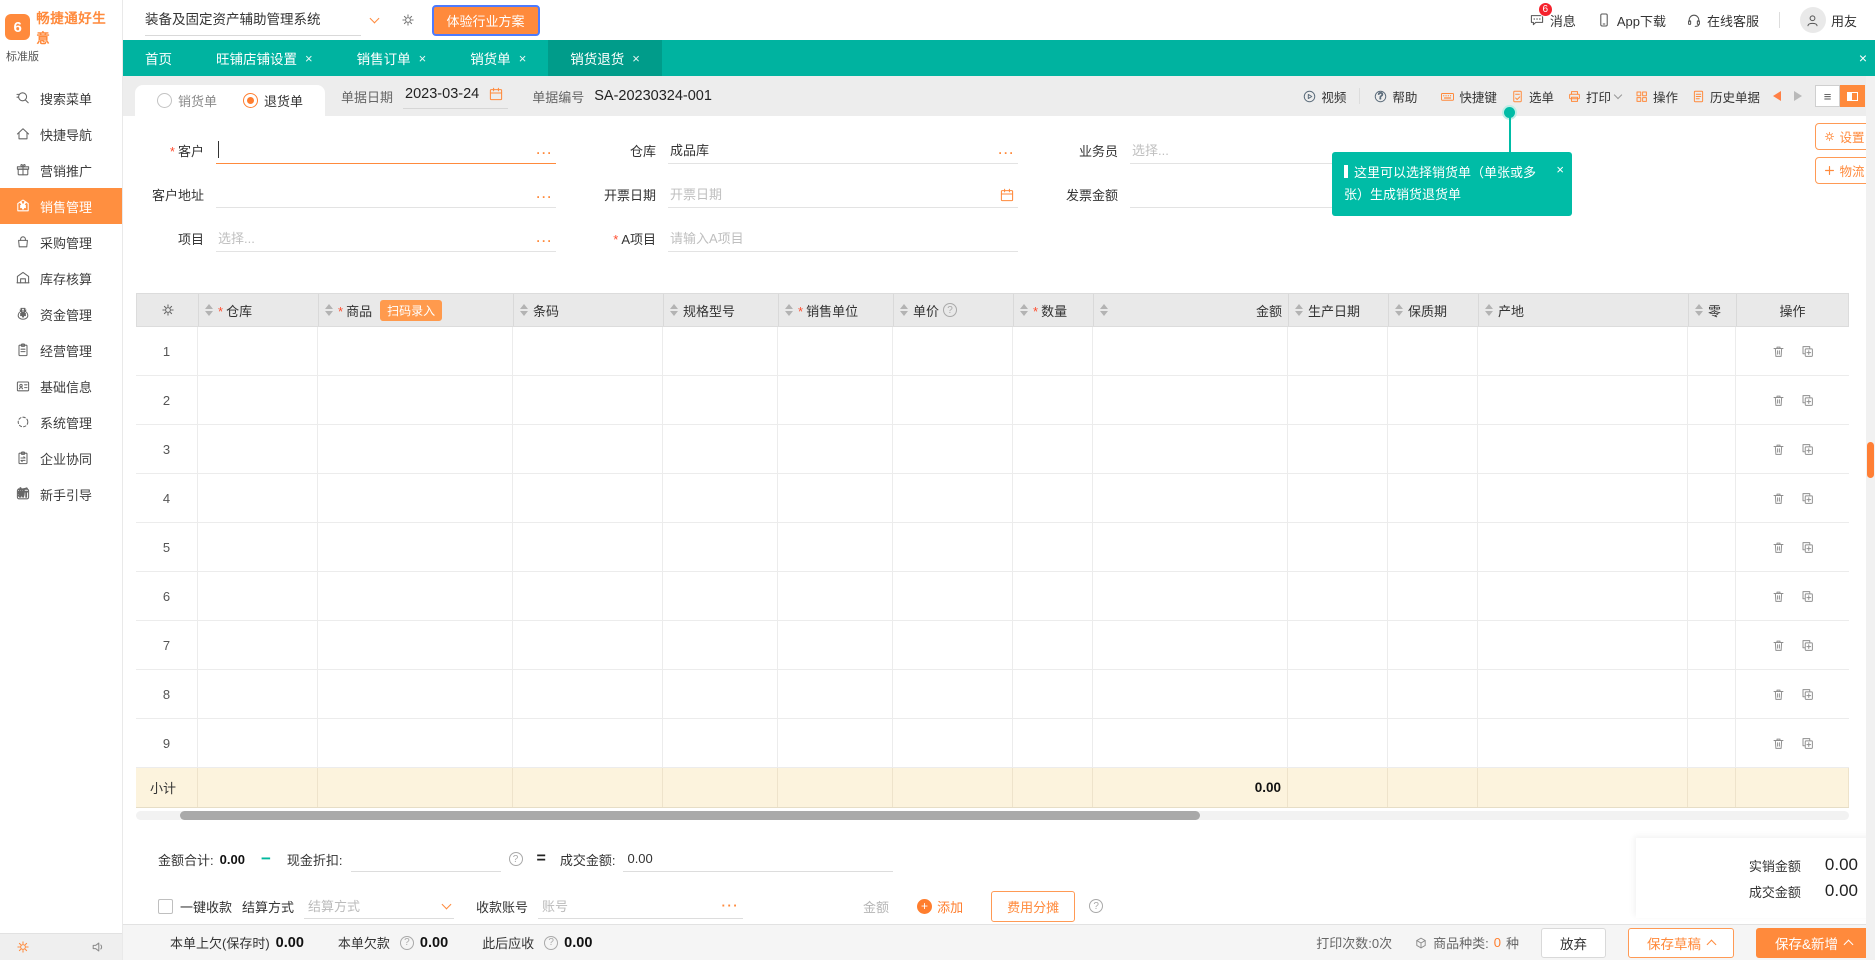 The width and height of the screenshot is (1875, 960). What do you see at coordinates (1828, 20) in the screenshot?
I see `user-item: 用友` at bounding box center [1828, 20].